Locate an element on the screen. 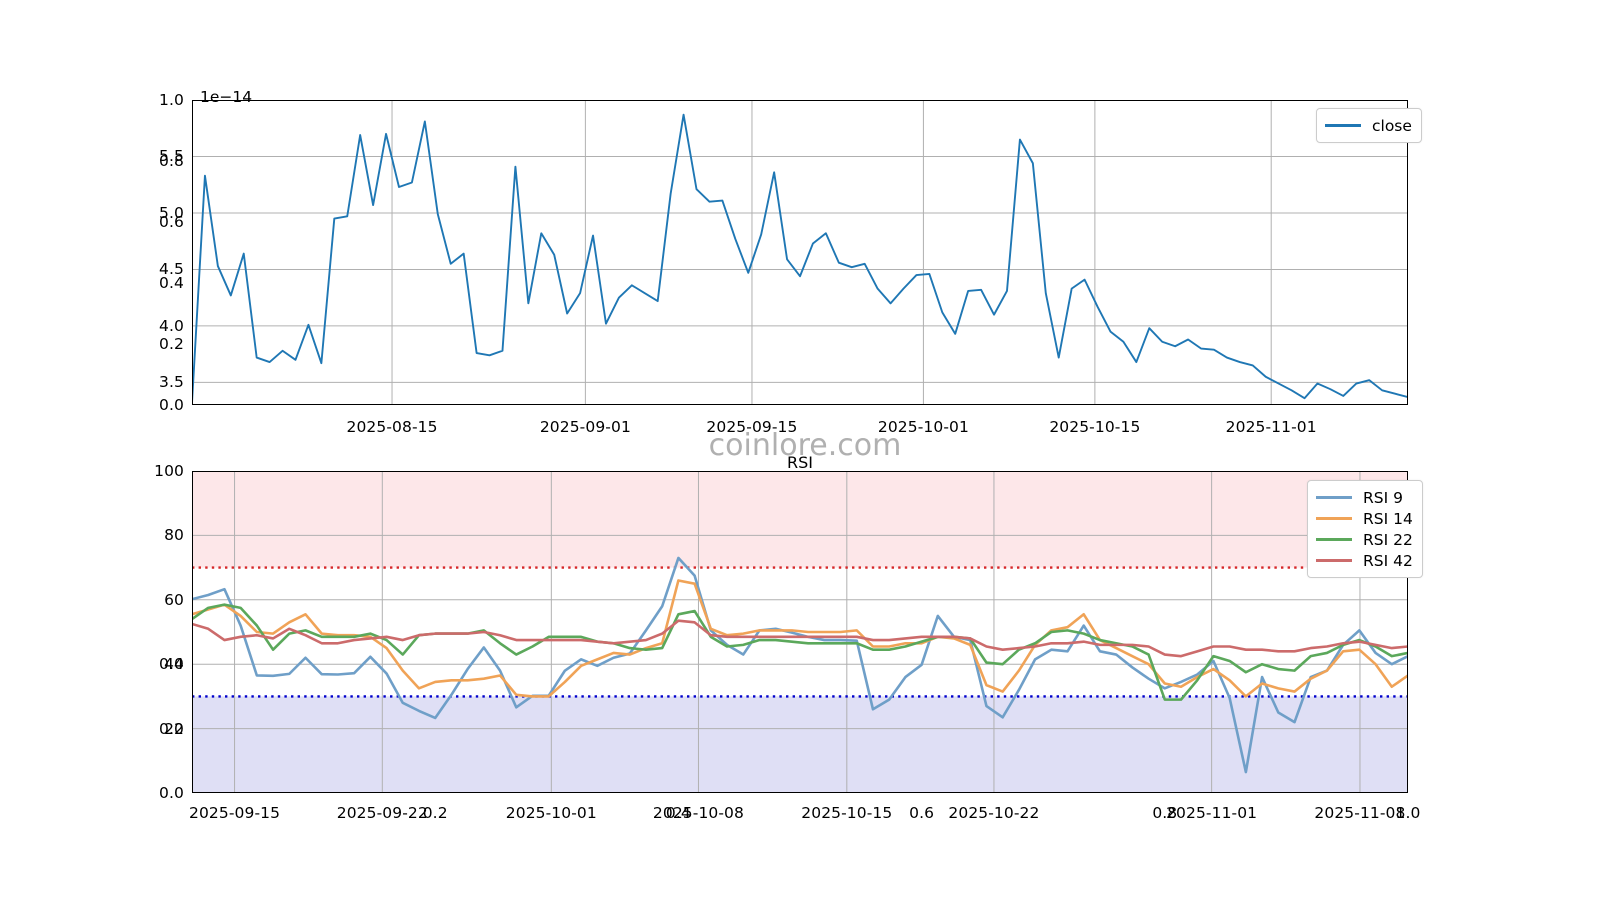 The image size is (1600, 900). price-y-tick: 5.5 is located at coordinates (171, 156).